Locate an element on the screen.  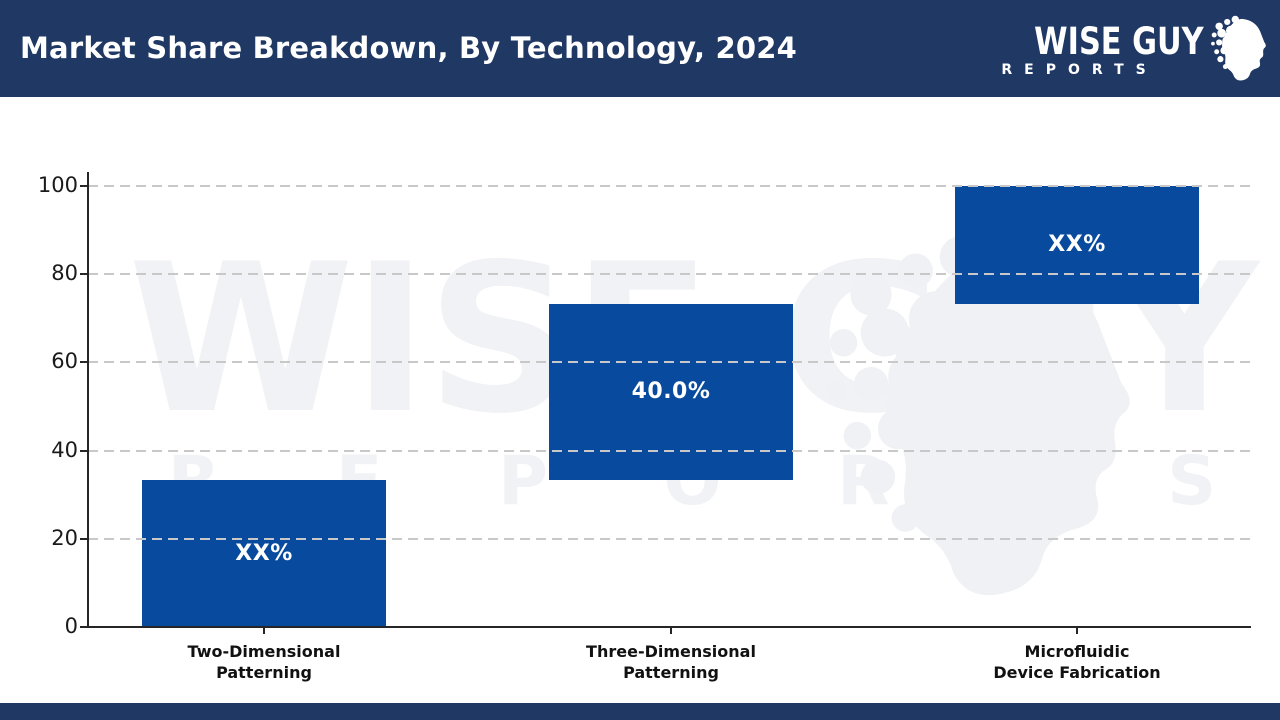
category-label: Microfluidic Device Fabrication is located at coordinates (1077, 662).